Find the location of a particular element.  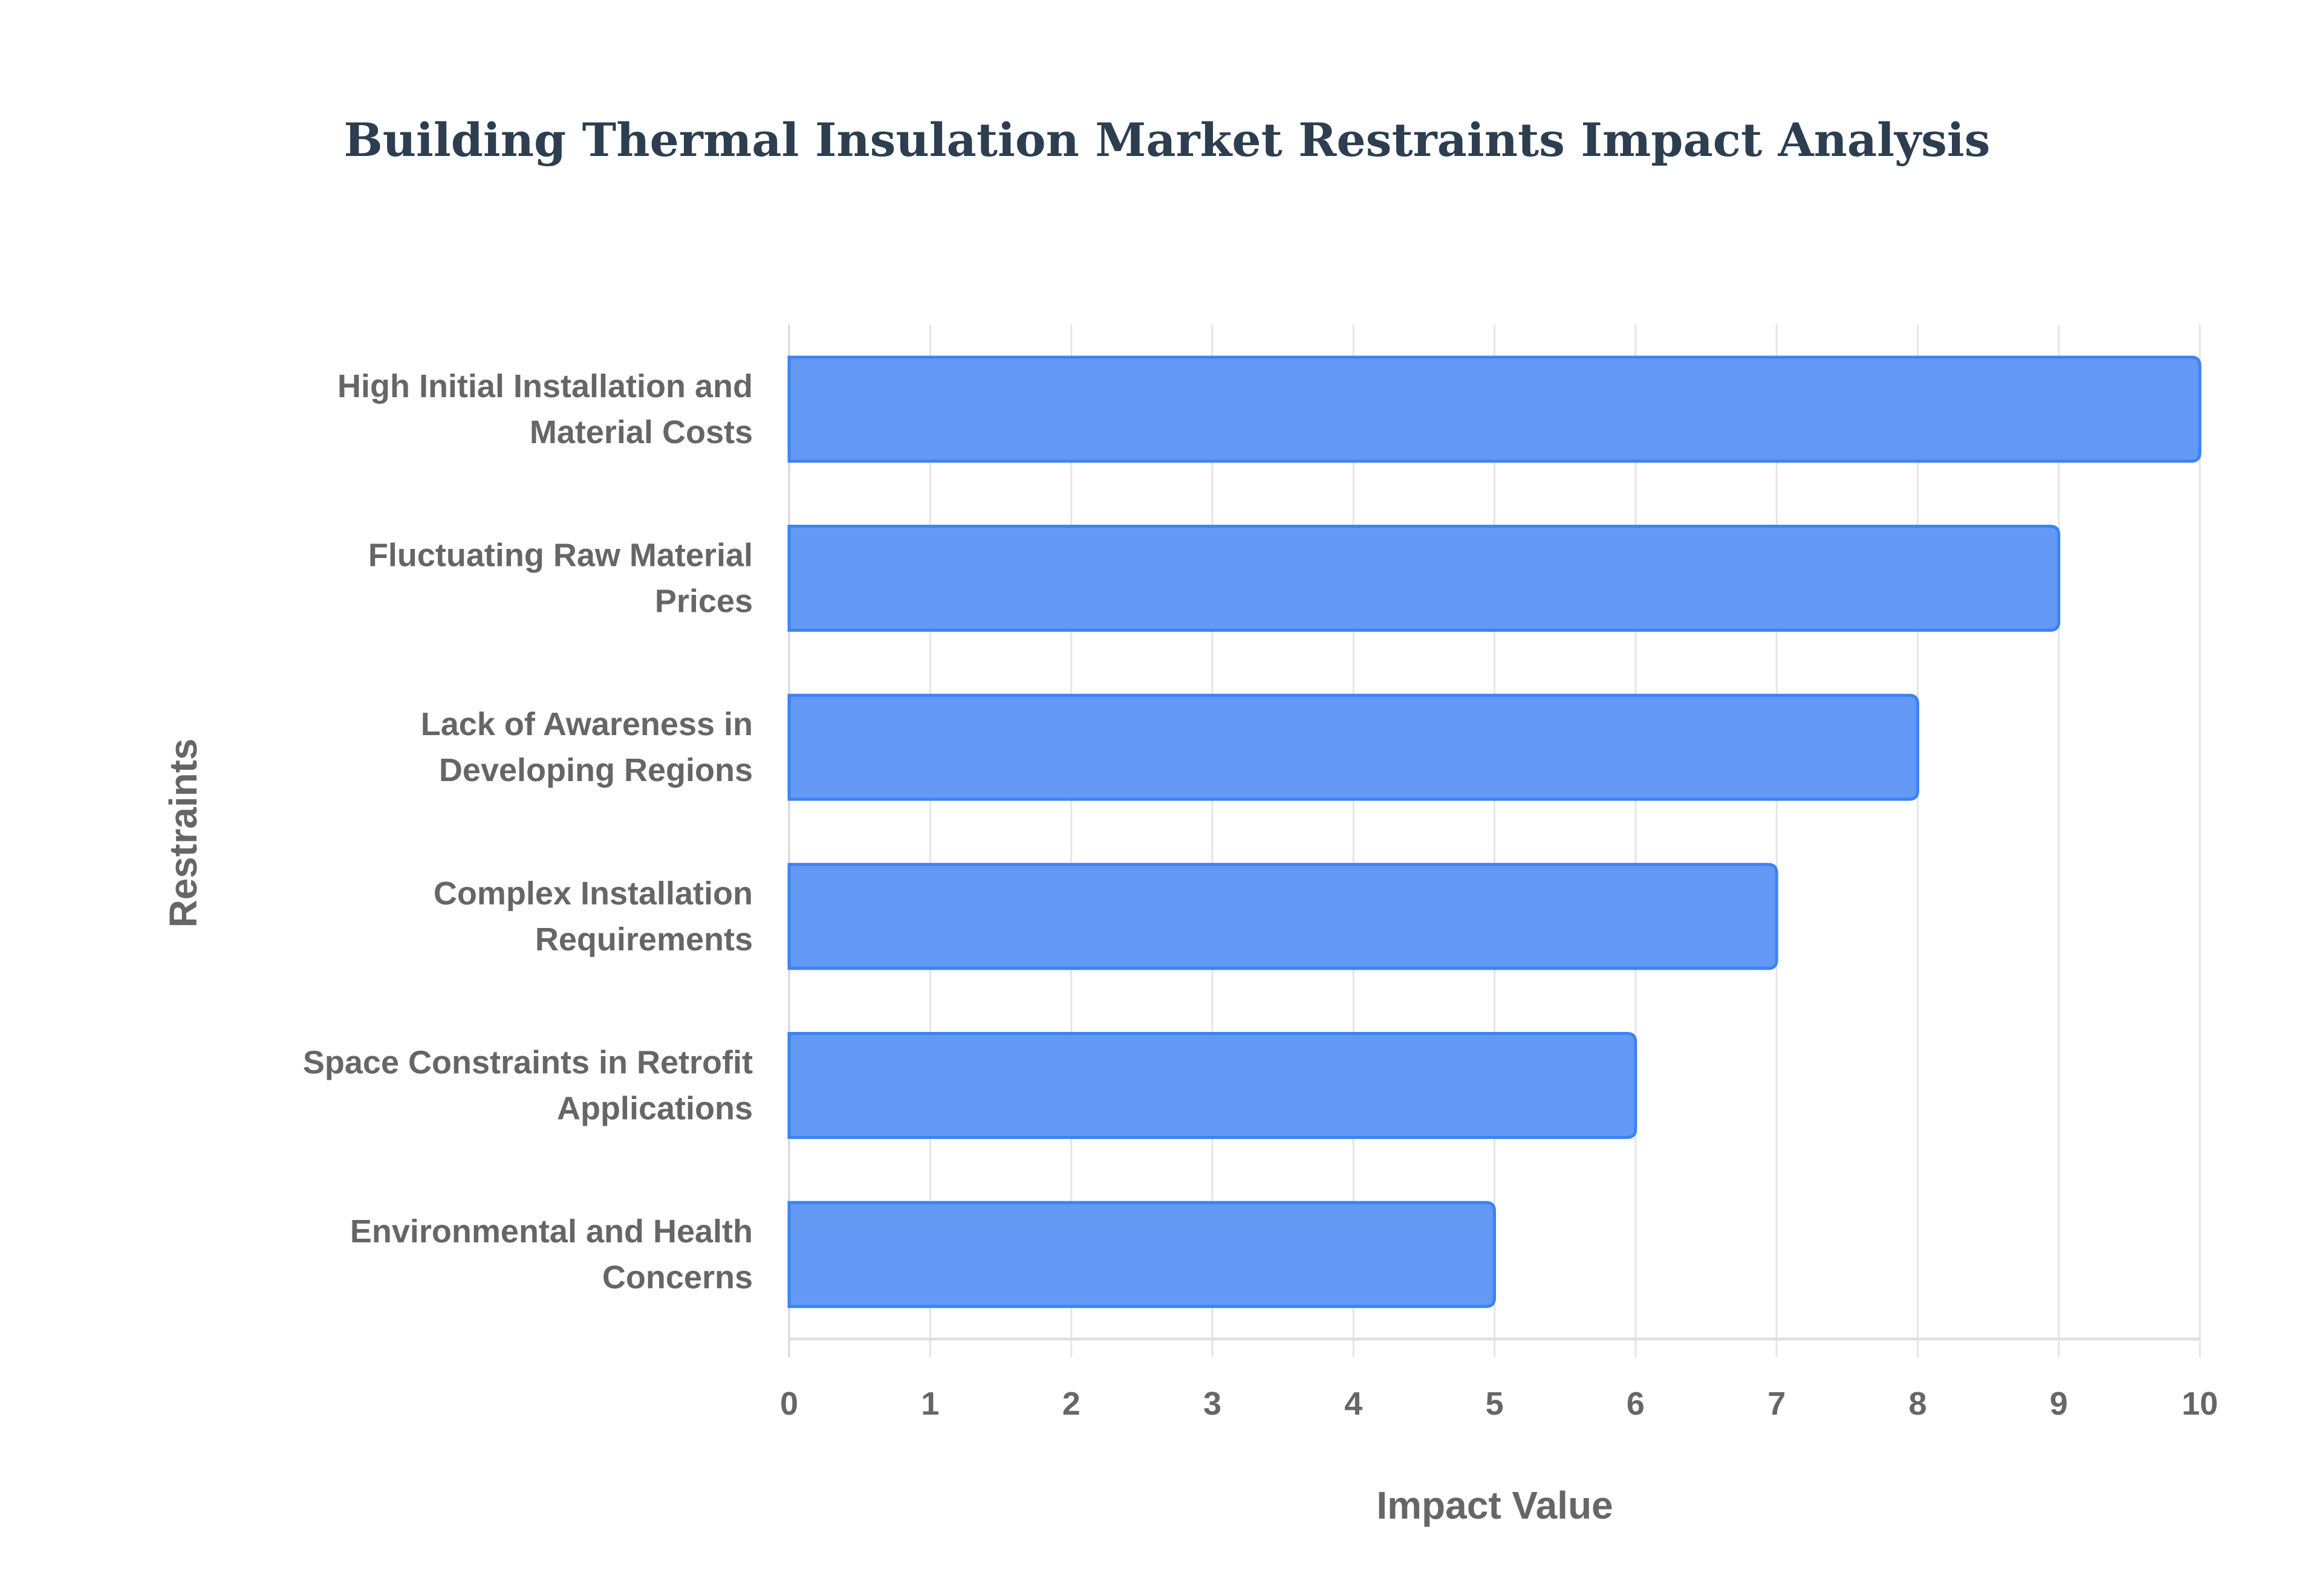

y-tick-label-line: Material Costs is located at coordinates (642, 432).